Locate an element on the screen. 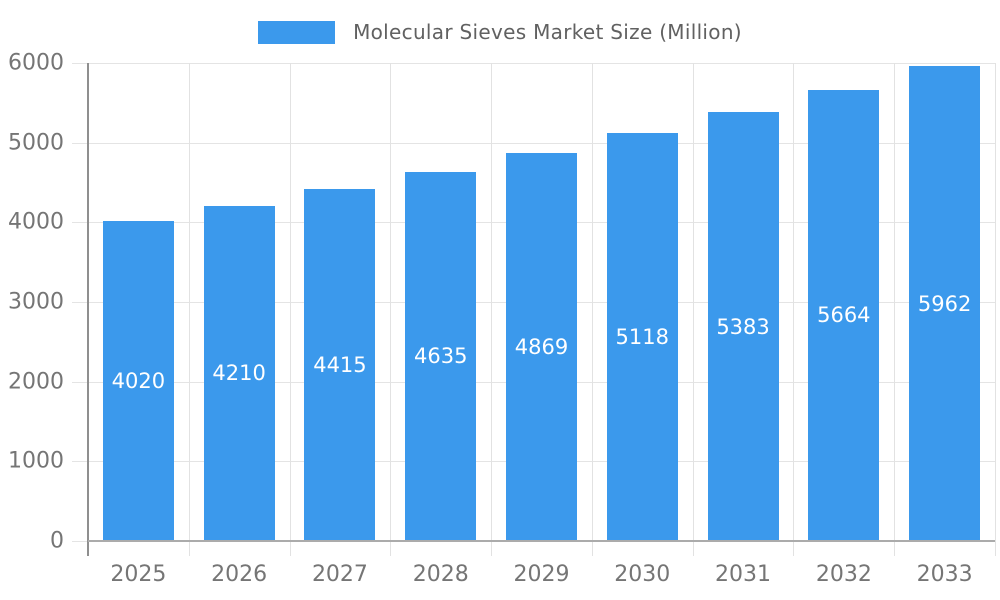  legend: Molecular Sieves Market Size (Million) is located at coordinates (500, 32).